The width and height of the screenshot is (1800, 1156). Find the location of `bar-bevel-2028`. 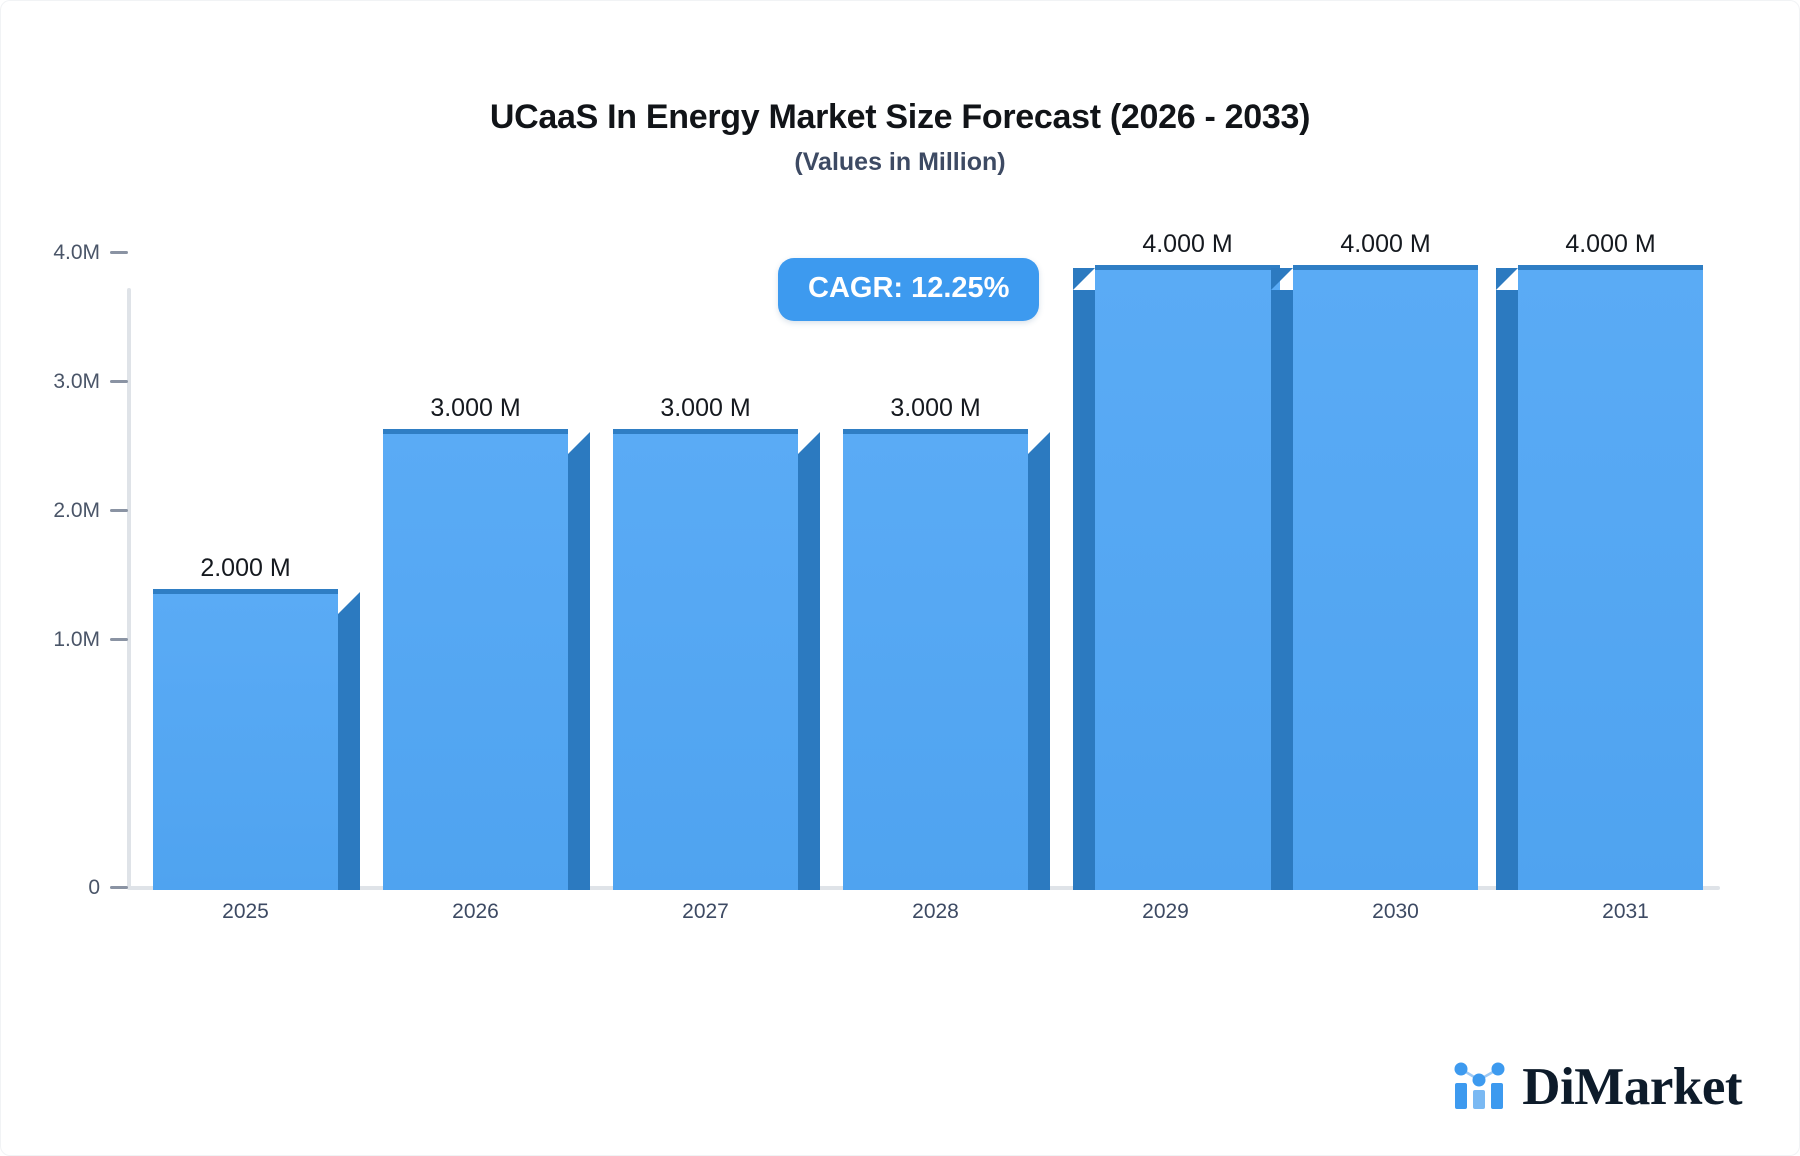

bar-bevel-2028 is located at coordinates (1039, 443).